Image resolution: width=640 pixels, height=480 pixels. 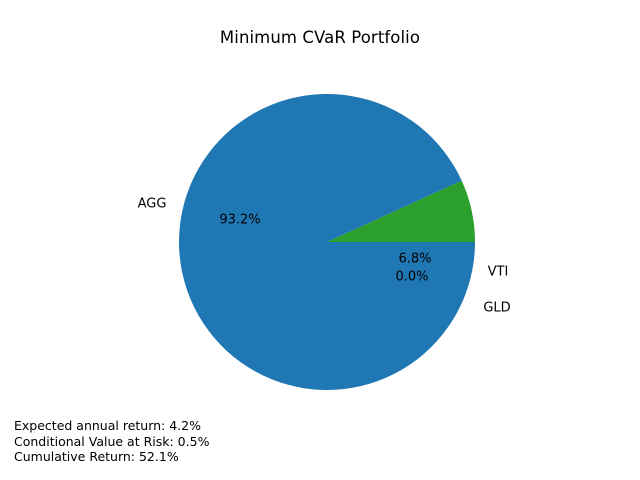 What do you see at coordinates (401, 211) in the screenshot?
I see `pie-slice-vti` at bounding box center [401, 211].